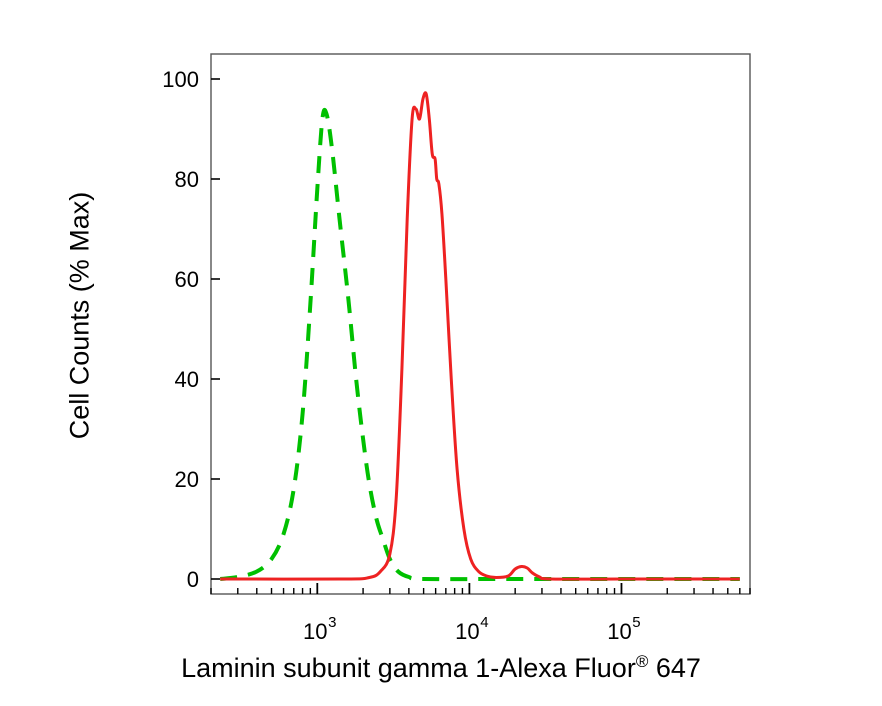 This screenshot has width=882, height=706. What do you see at coordinates (408, 668) in the screenshot?
I see `x-axis-label-text: Laminin subunit gamma 1-Alexa Fluor` at bounding box center [408, 668].